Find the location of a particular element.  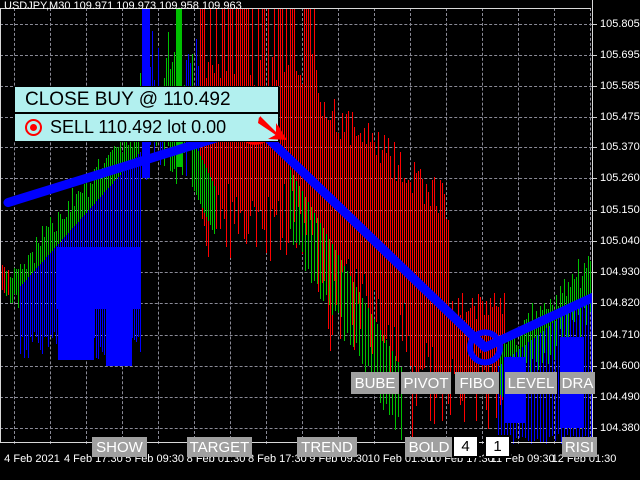

time-tick-label: 4 Feb 2021 is located at coordinates (32, 459).